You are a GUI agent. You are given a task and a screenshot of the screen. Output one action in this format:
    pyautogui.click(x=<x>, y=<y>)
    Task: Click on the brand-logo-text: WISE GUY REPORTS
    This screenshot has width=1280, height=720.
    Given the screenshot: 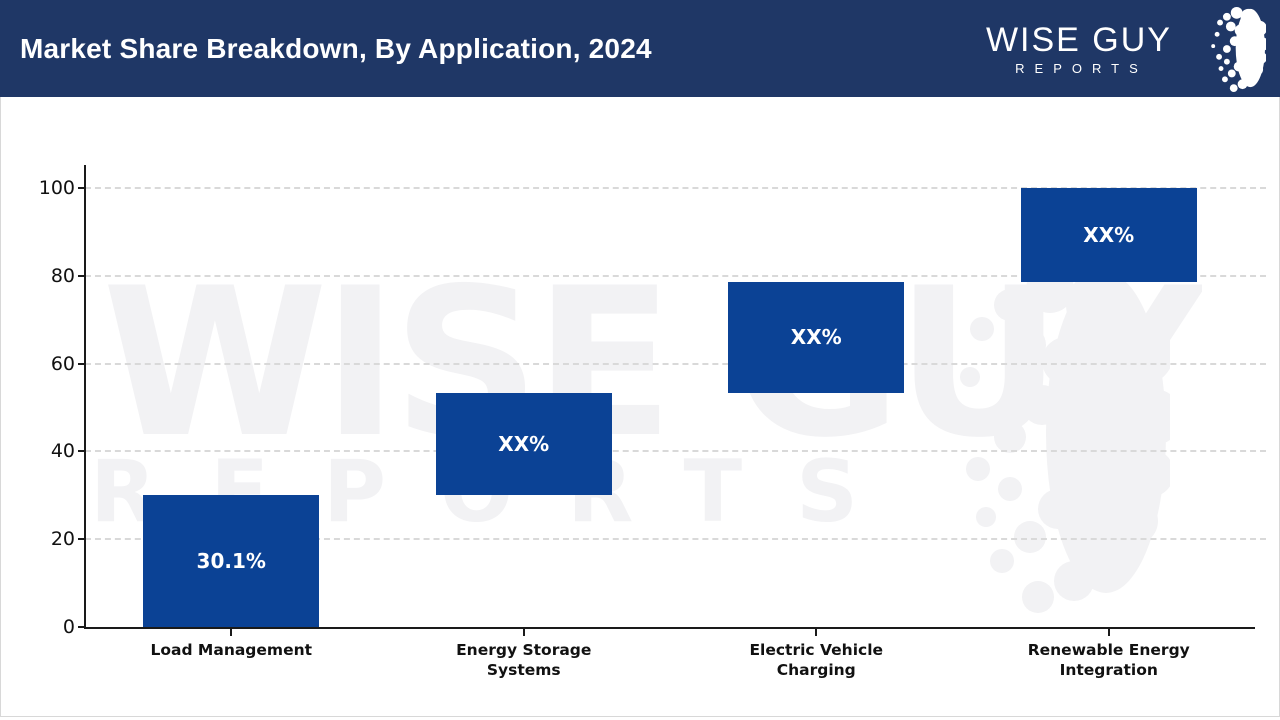 What is the action you would take?
    pyautogui.click(x=1079, y=49)
    